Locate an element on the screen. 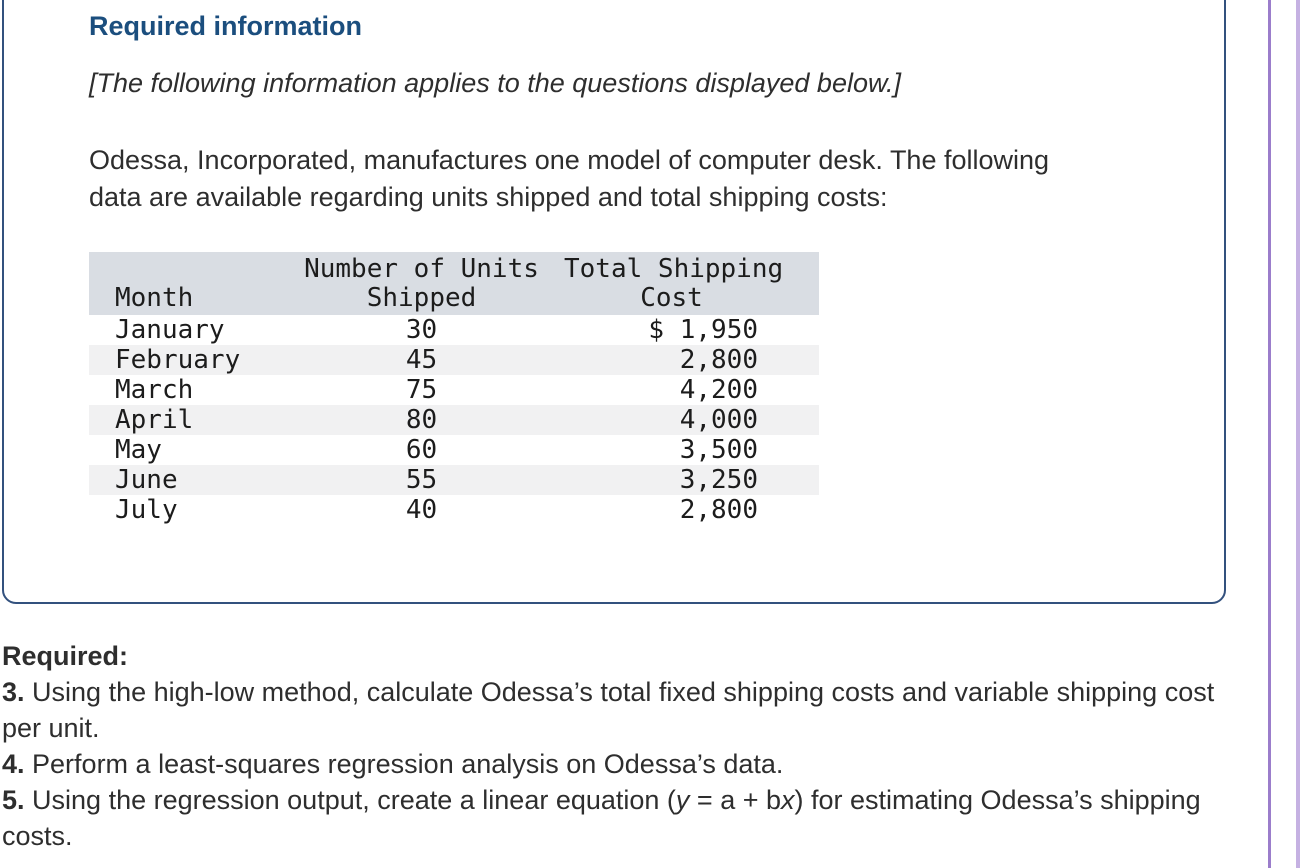 The width and height of the screenshot is (1300, 868). cost-cell: 3,250 is located at coordinates (718, 480).